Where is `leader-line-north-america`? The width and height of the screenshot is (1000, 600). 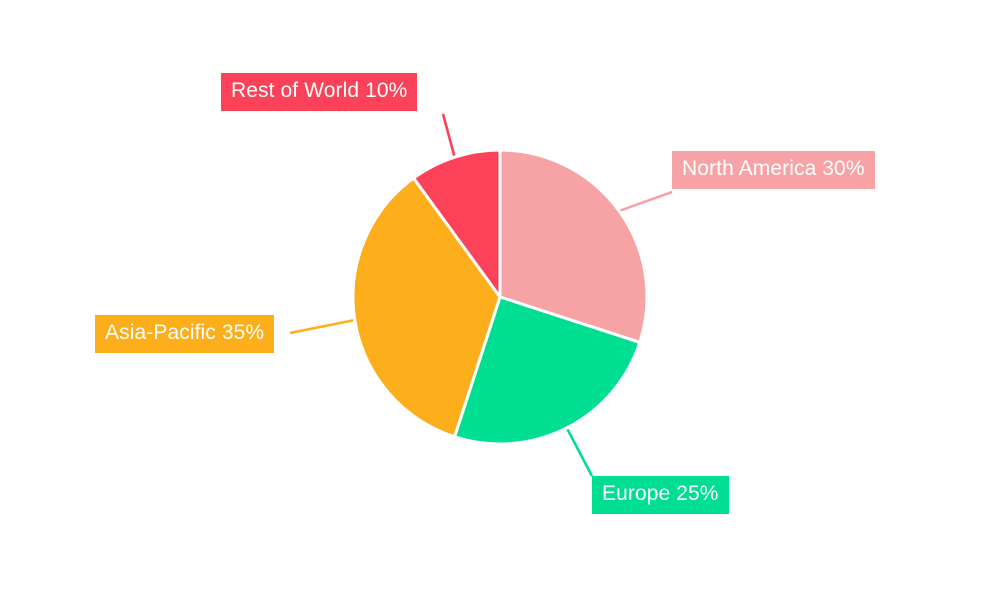 leader-line-north-america is located at coordinates (645, 201).